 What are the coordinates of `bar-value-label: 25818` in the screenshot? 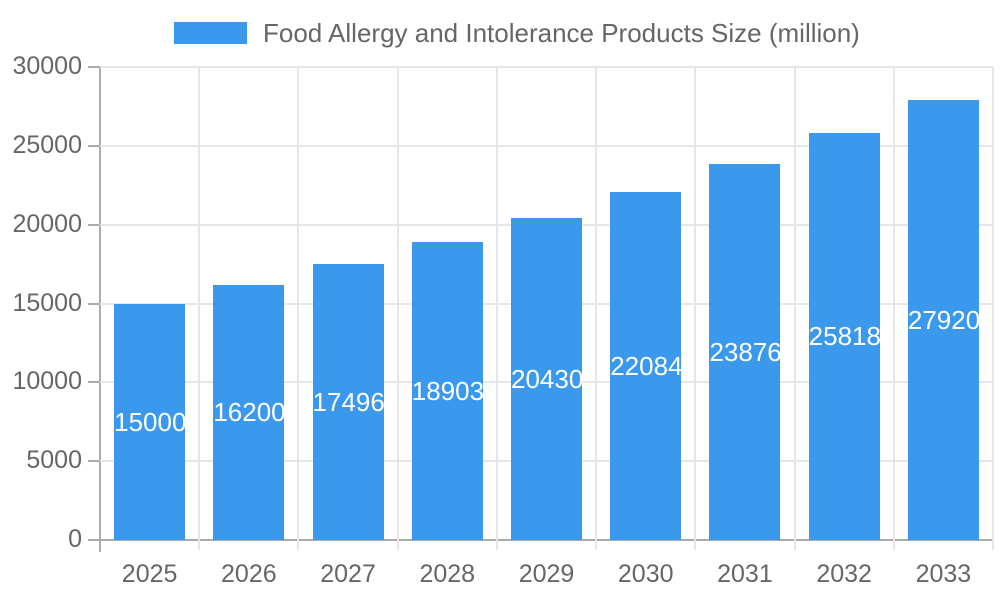 It's located at (844, 336).